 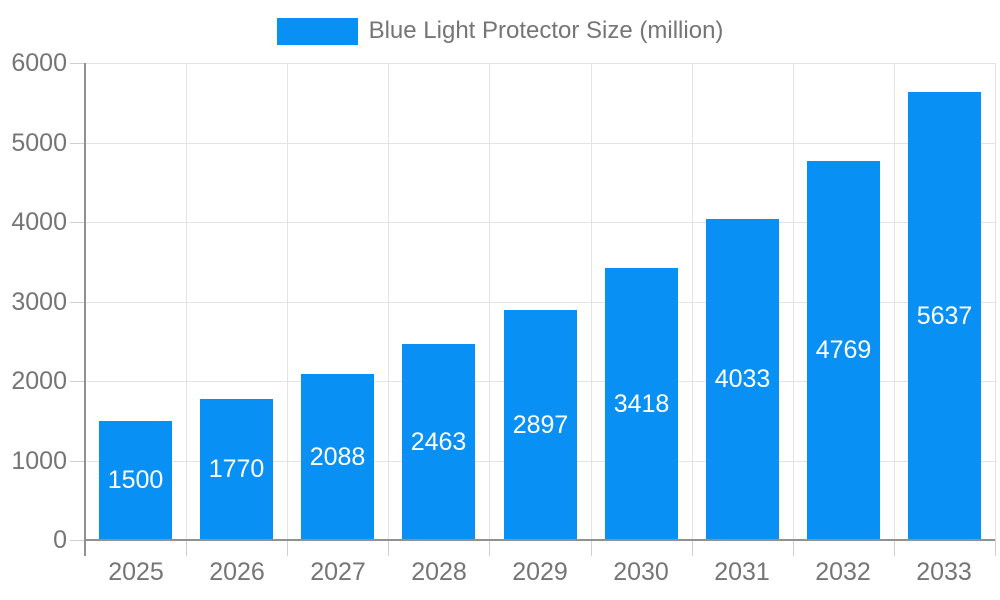 I want to click on bar-value-label: 2088, so click(x=337, y=456).